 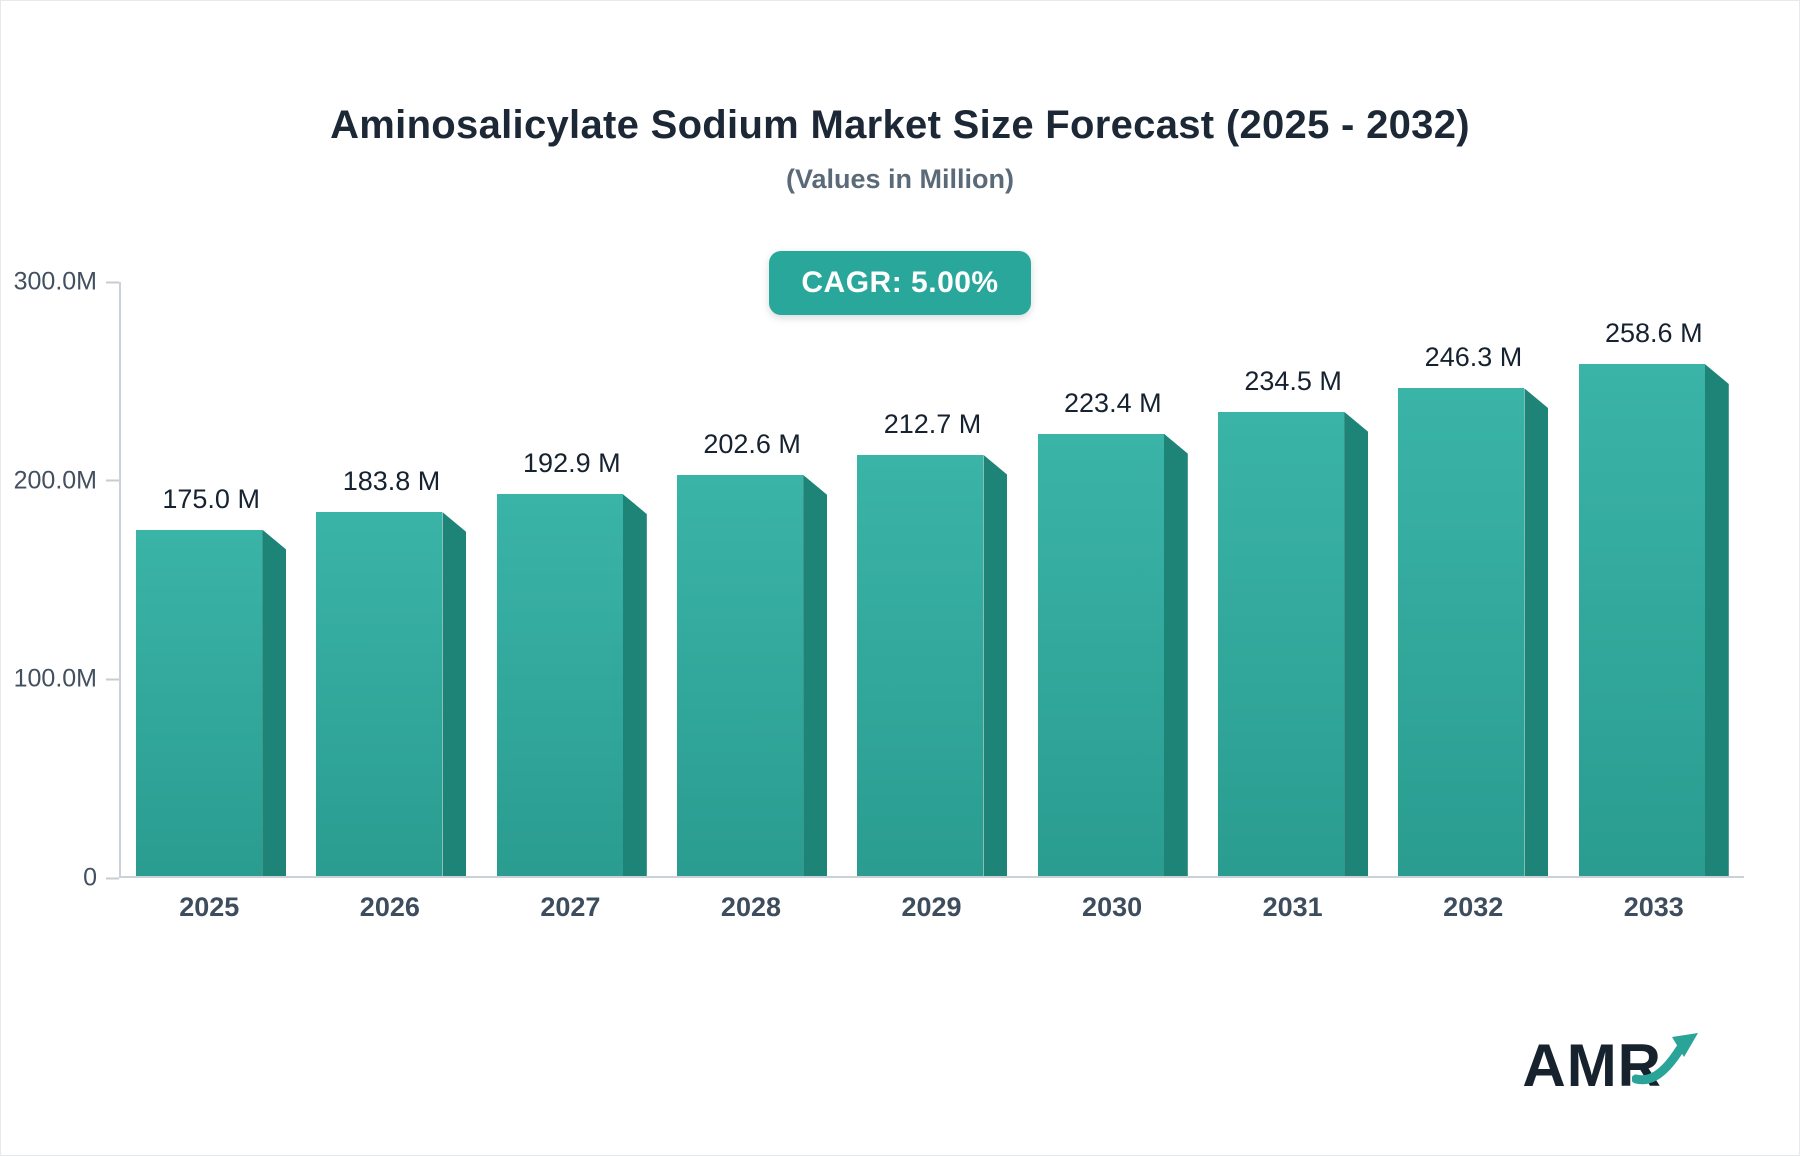 What do you see at coordinates (752, 443) in the screenshot?
I see `bar-value-label: 202.6 M` at bounding box center [752, 443].